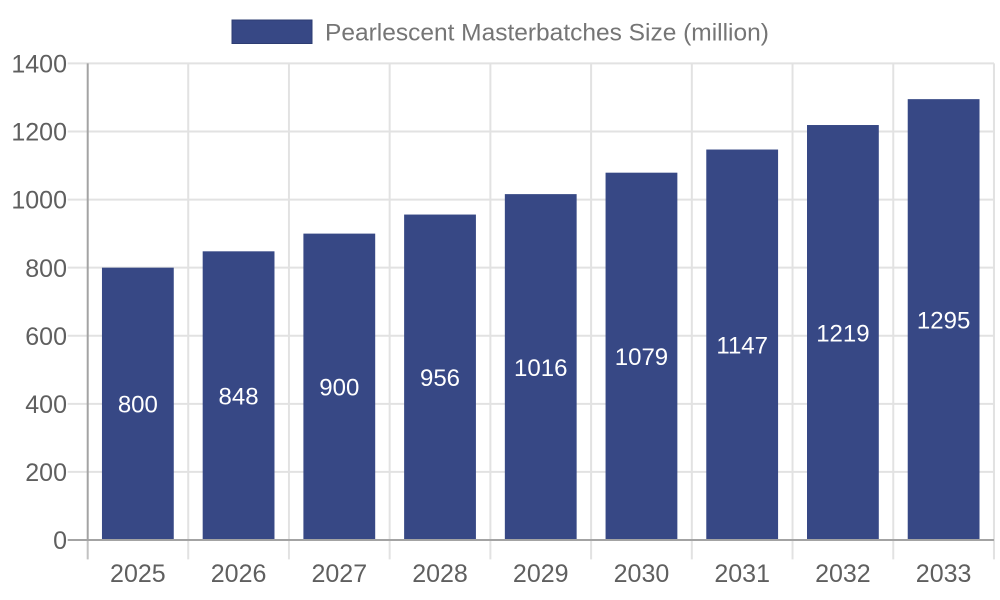 The width and height of the screenshot is (1000, 600). Describe the element at coordinates (742, 346) in the screenshot. I see `svg-text: 1147` at that location.